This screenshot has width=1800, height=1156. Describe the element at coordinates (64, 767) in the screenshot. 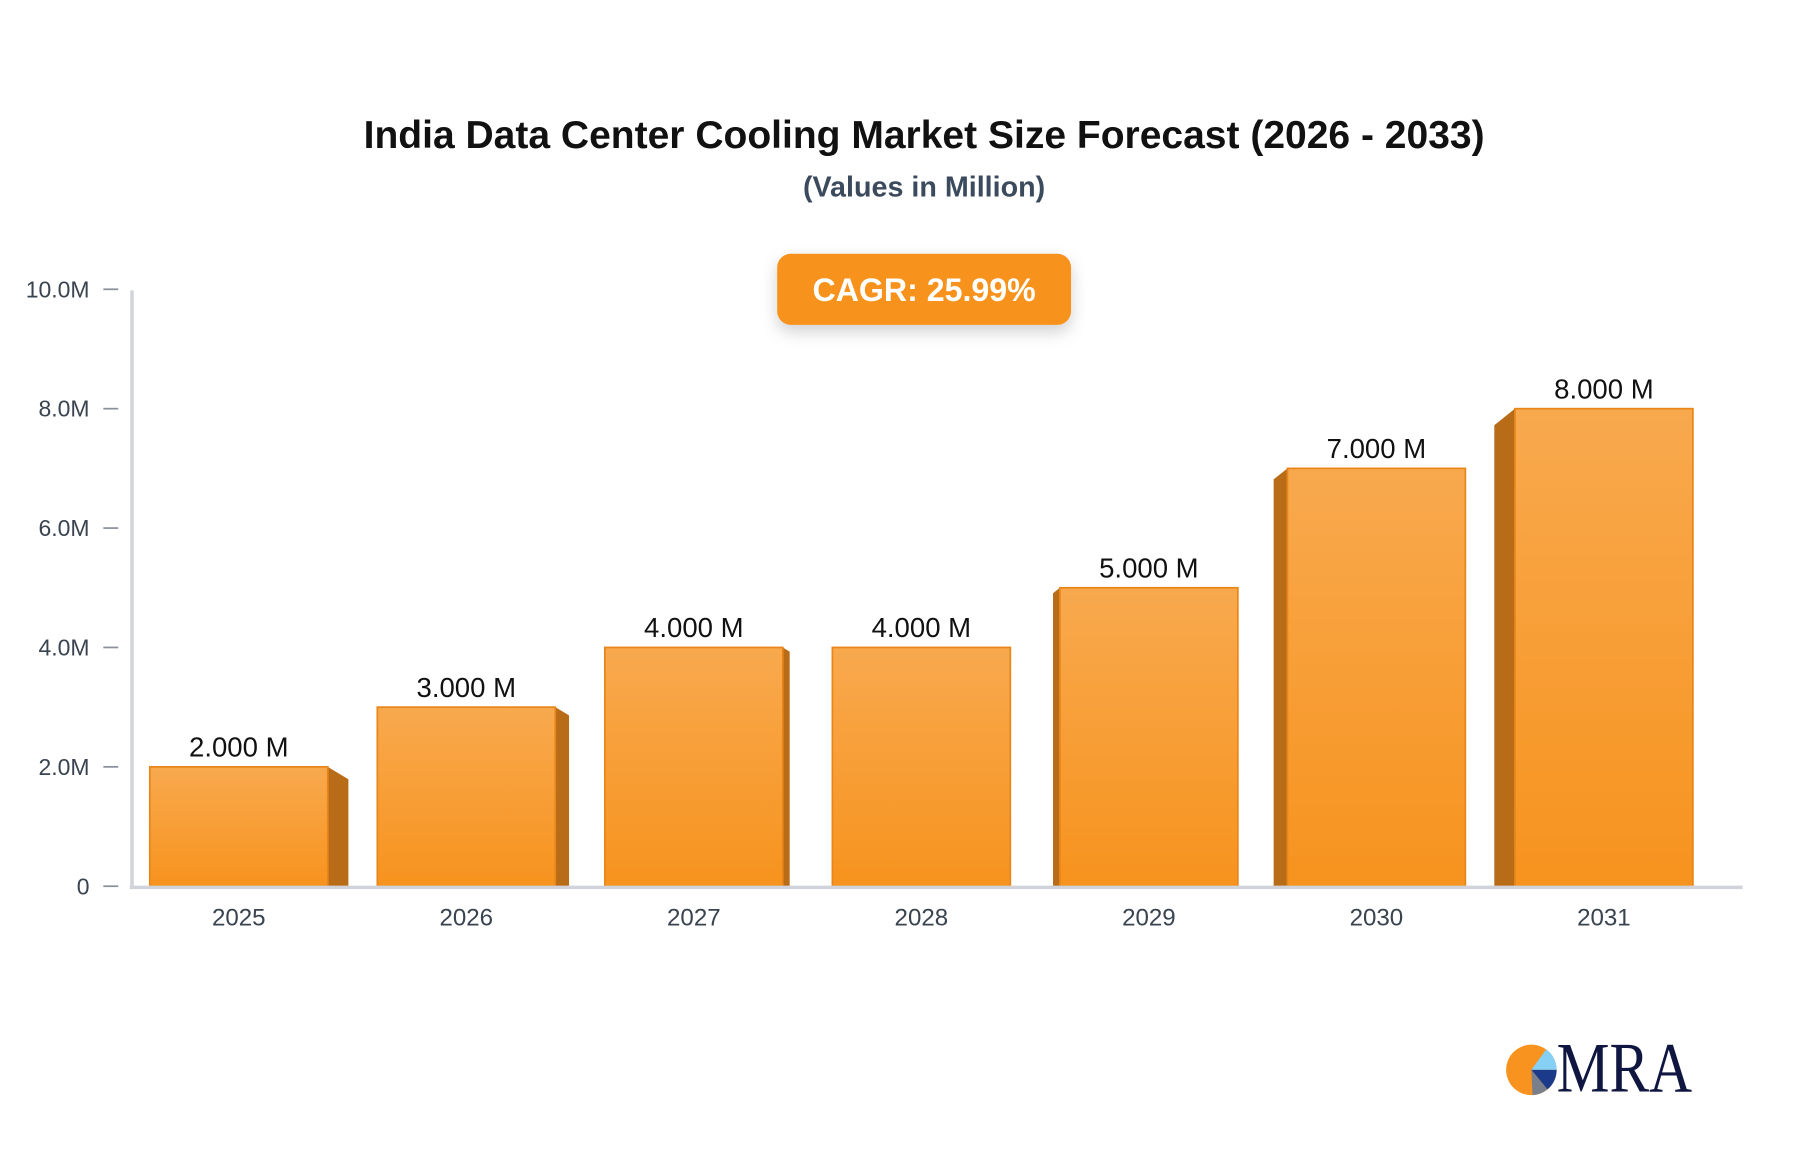

I see `y-tick-label: 2.0M` at that location.